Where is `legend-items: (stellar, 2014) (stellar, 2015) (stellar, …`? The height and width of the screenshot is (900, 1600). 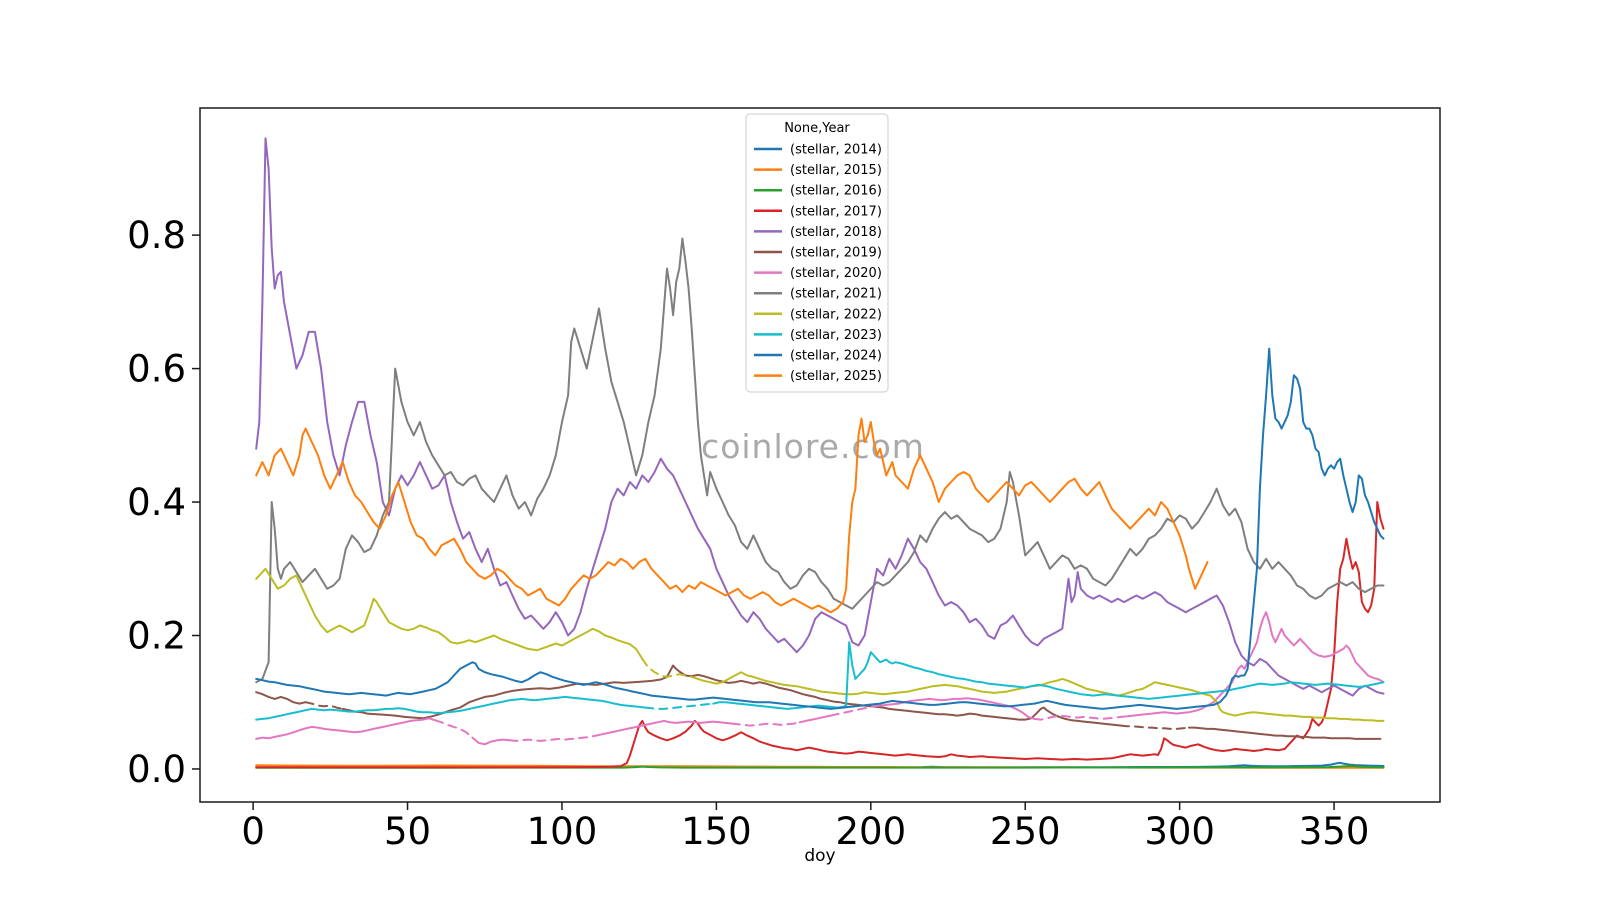
legend-items: (stellar, 2014) (stellar, 2015) (stellar, … is located at coordinates (818, 263).